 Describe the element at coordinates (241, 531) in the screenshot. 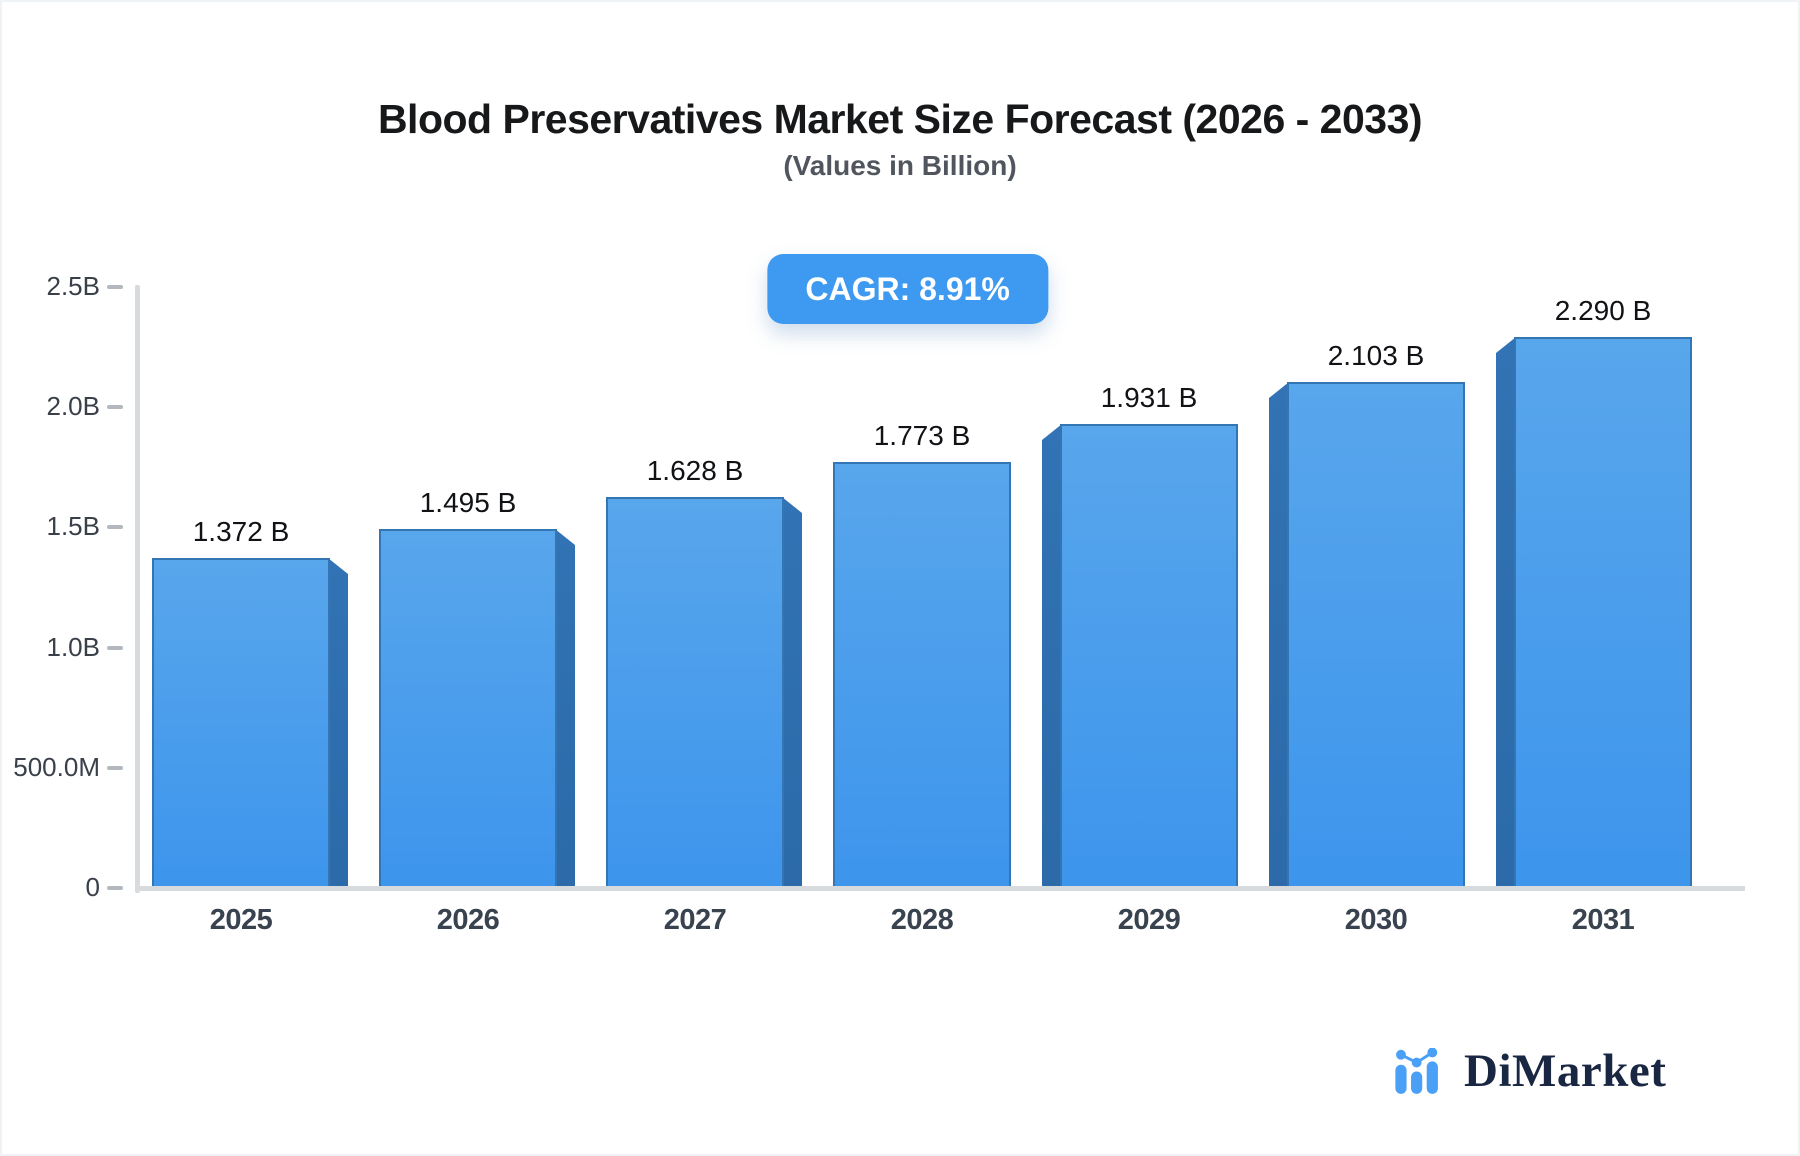

I see `bar-value-label: 1.372 B` at that location.